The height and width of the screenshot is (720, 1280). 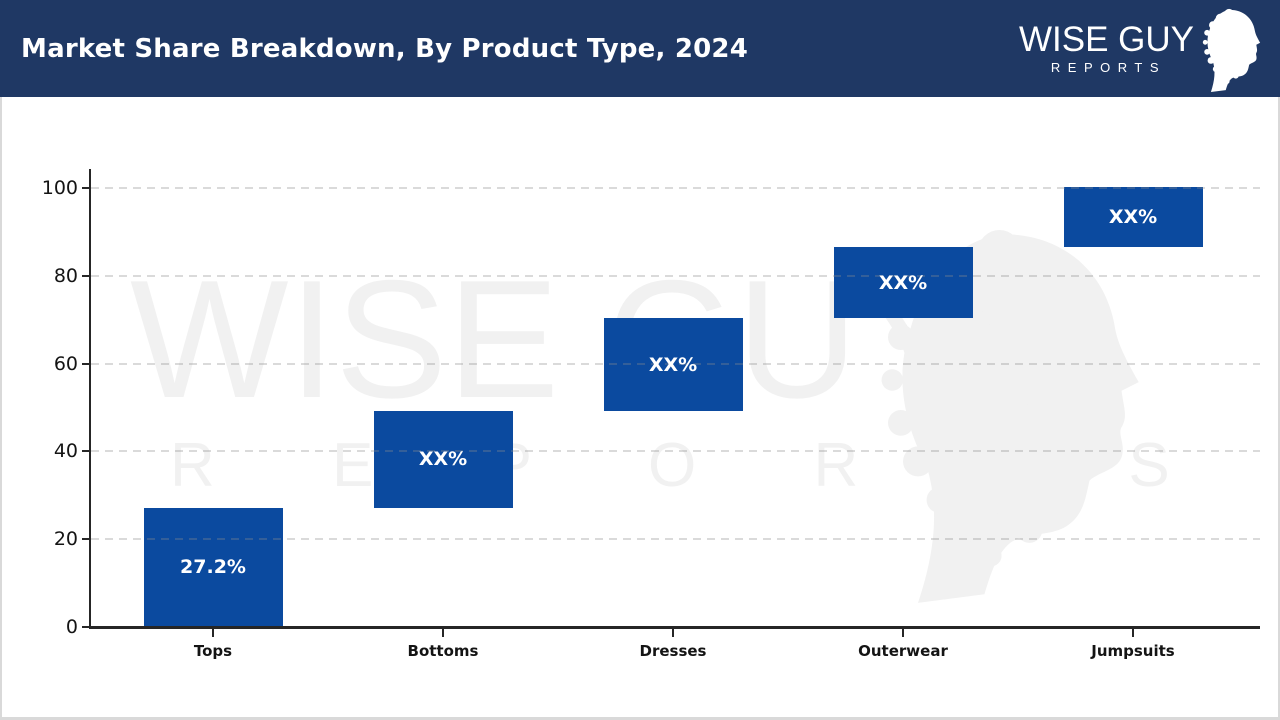 What do you see at coordinates (65, 363) in the screenshot?
I see `y-tick-label-60: 60` at bounding box center [65, 363].